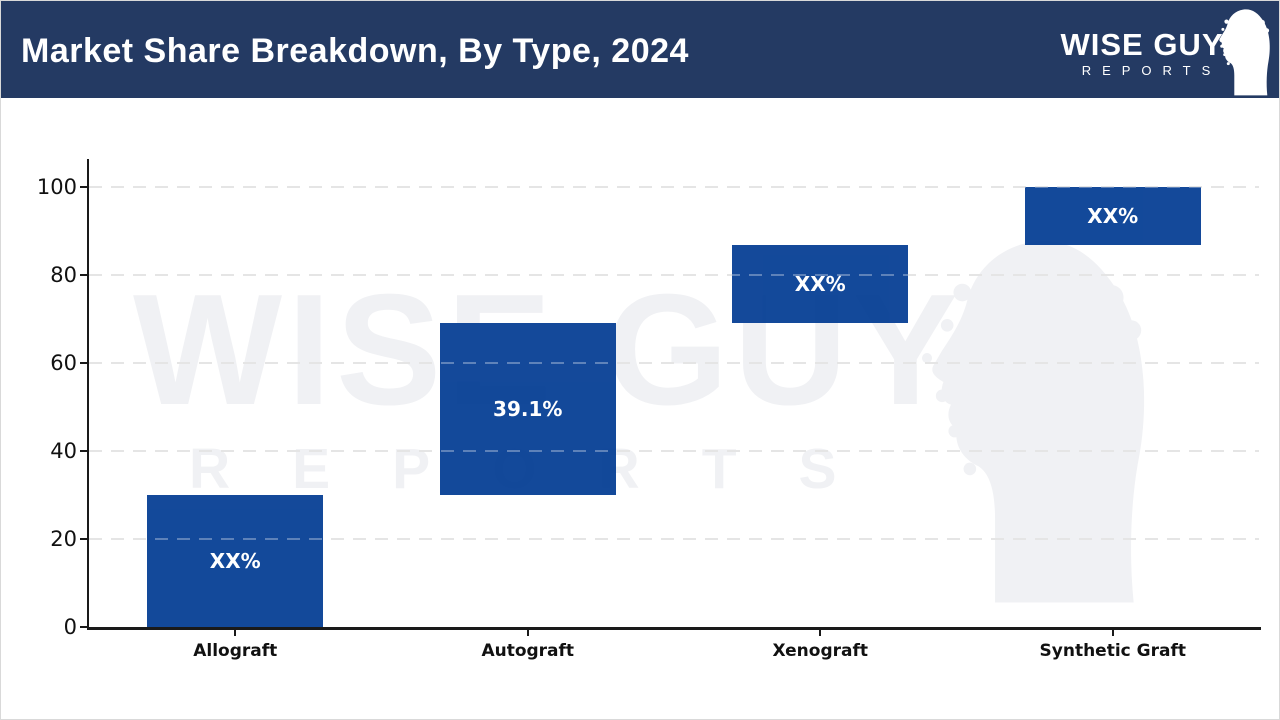 This screenshot has height=720, width=1280. I want to click on wiseguy-logo: WISE GUY REPORTS, so click(1150, 49).